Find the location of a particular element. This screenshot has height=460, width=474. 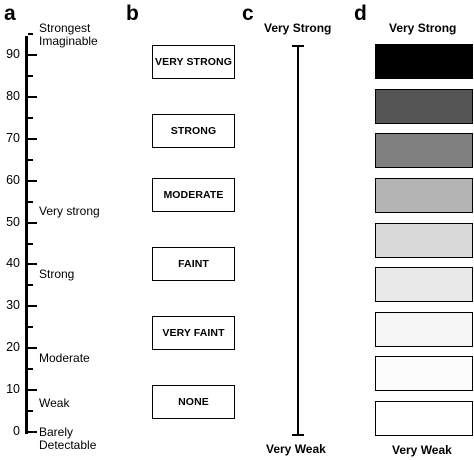

scale-tick-label: 60 is located at coordinates (13, 179).